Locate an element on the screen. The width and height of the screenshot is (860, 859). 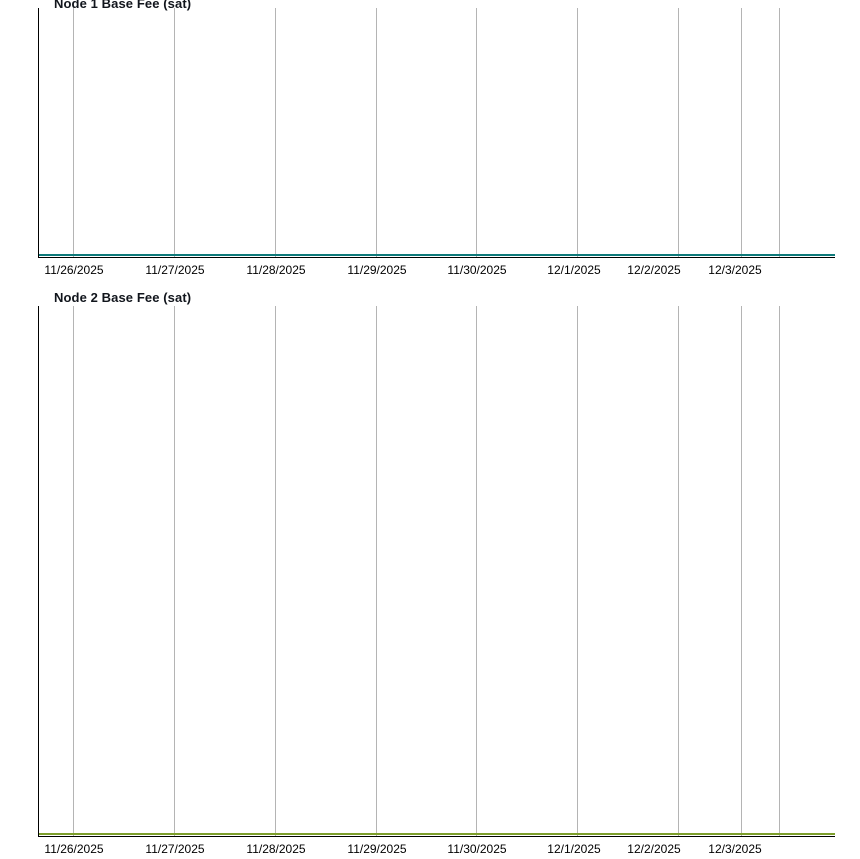
chart-title-node-1: Node 1 Base Fee (sat) is located at coordinates (123, 5).